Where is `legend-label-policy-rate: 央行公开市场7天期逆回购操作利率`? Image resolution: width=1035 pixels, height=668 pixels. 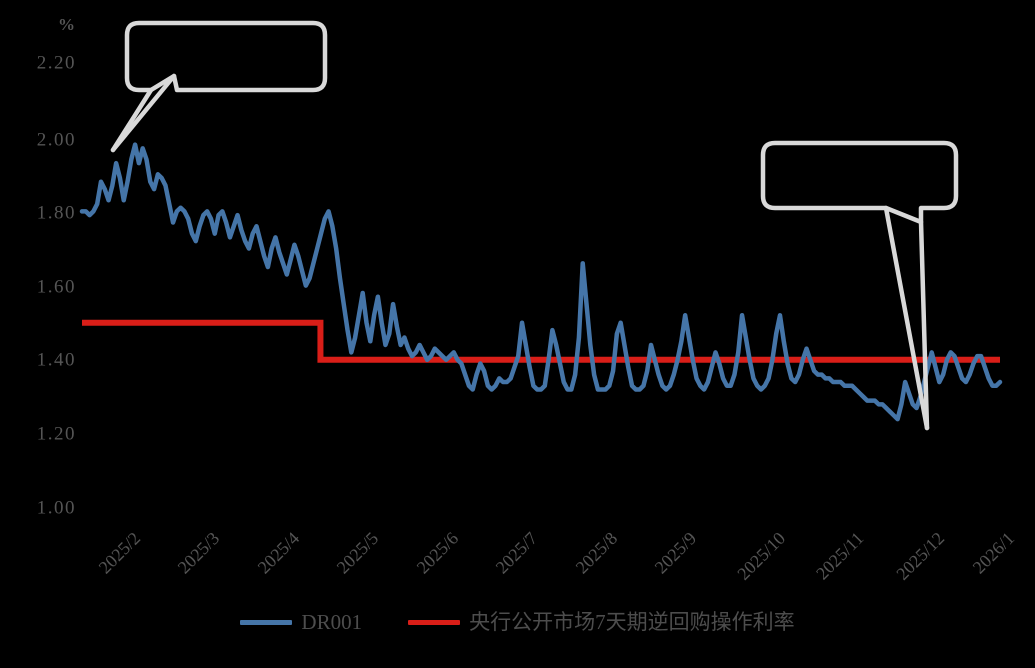 legend-label-policy-rate: 央行公开市场7天期逆回购操作利率 is located at coordinates (632, 622).